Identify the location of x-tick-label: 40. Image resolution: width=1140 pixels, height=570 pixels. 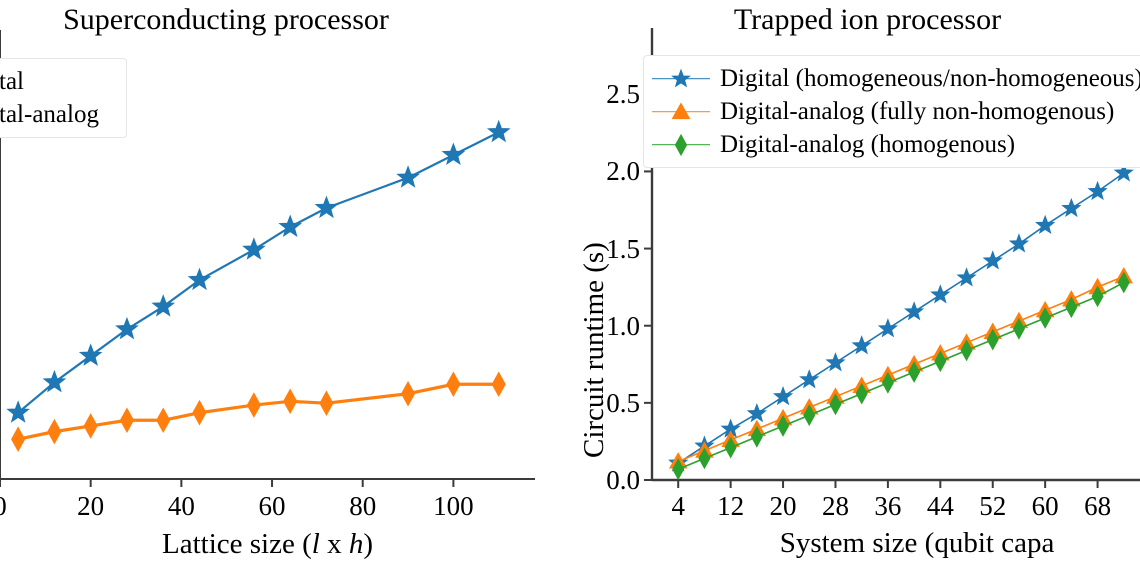
(181, 506).